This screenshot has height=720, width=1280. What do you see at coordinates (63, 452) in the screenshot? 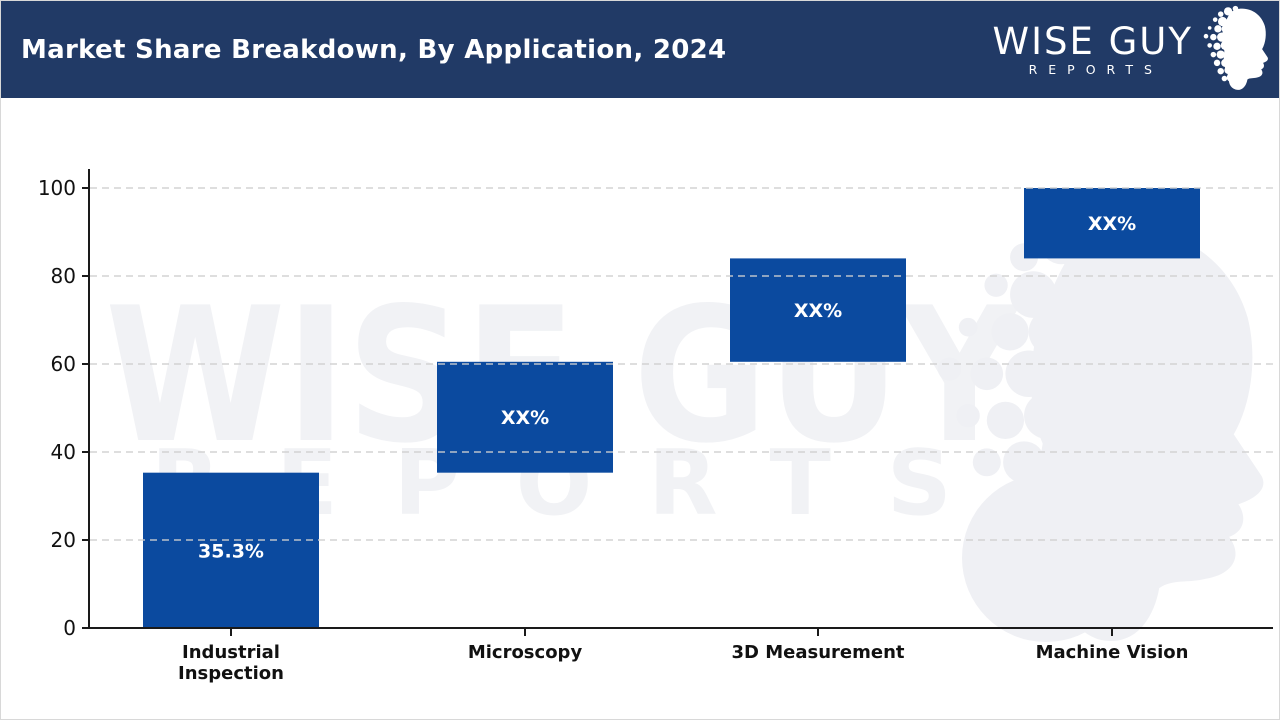
I see `y-tick-label: 40` at bounding box center [63, 452].